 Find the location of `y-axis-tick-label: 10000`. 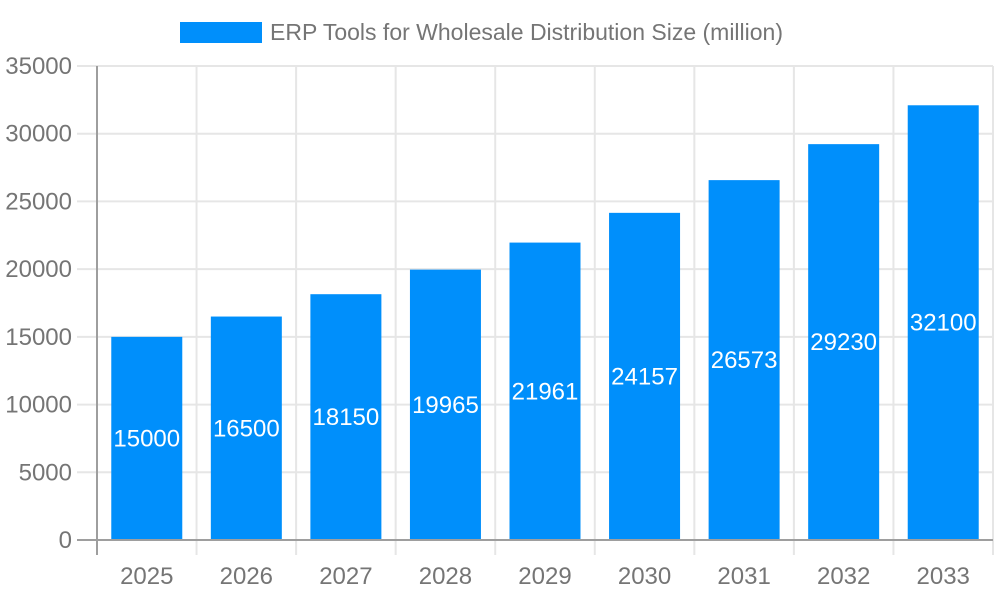

y-axis-tick-label: 10000 is located at coordinates (38, 405).